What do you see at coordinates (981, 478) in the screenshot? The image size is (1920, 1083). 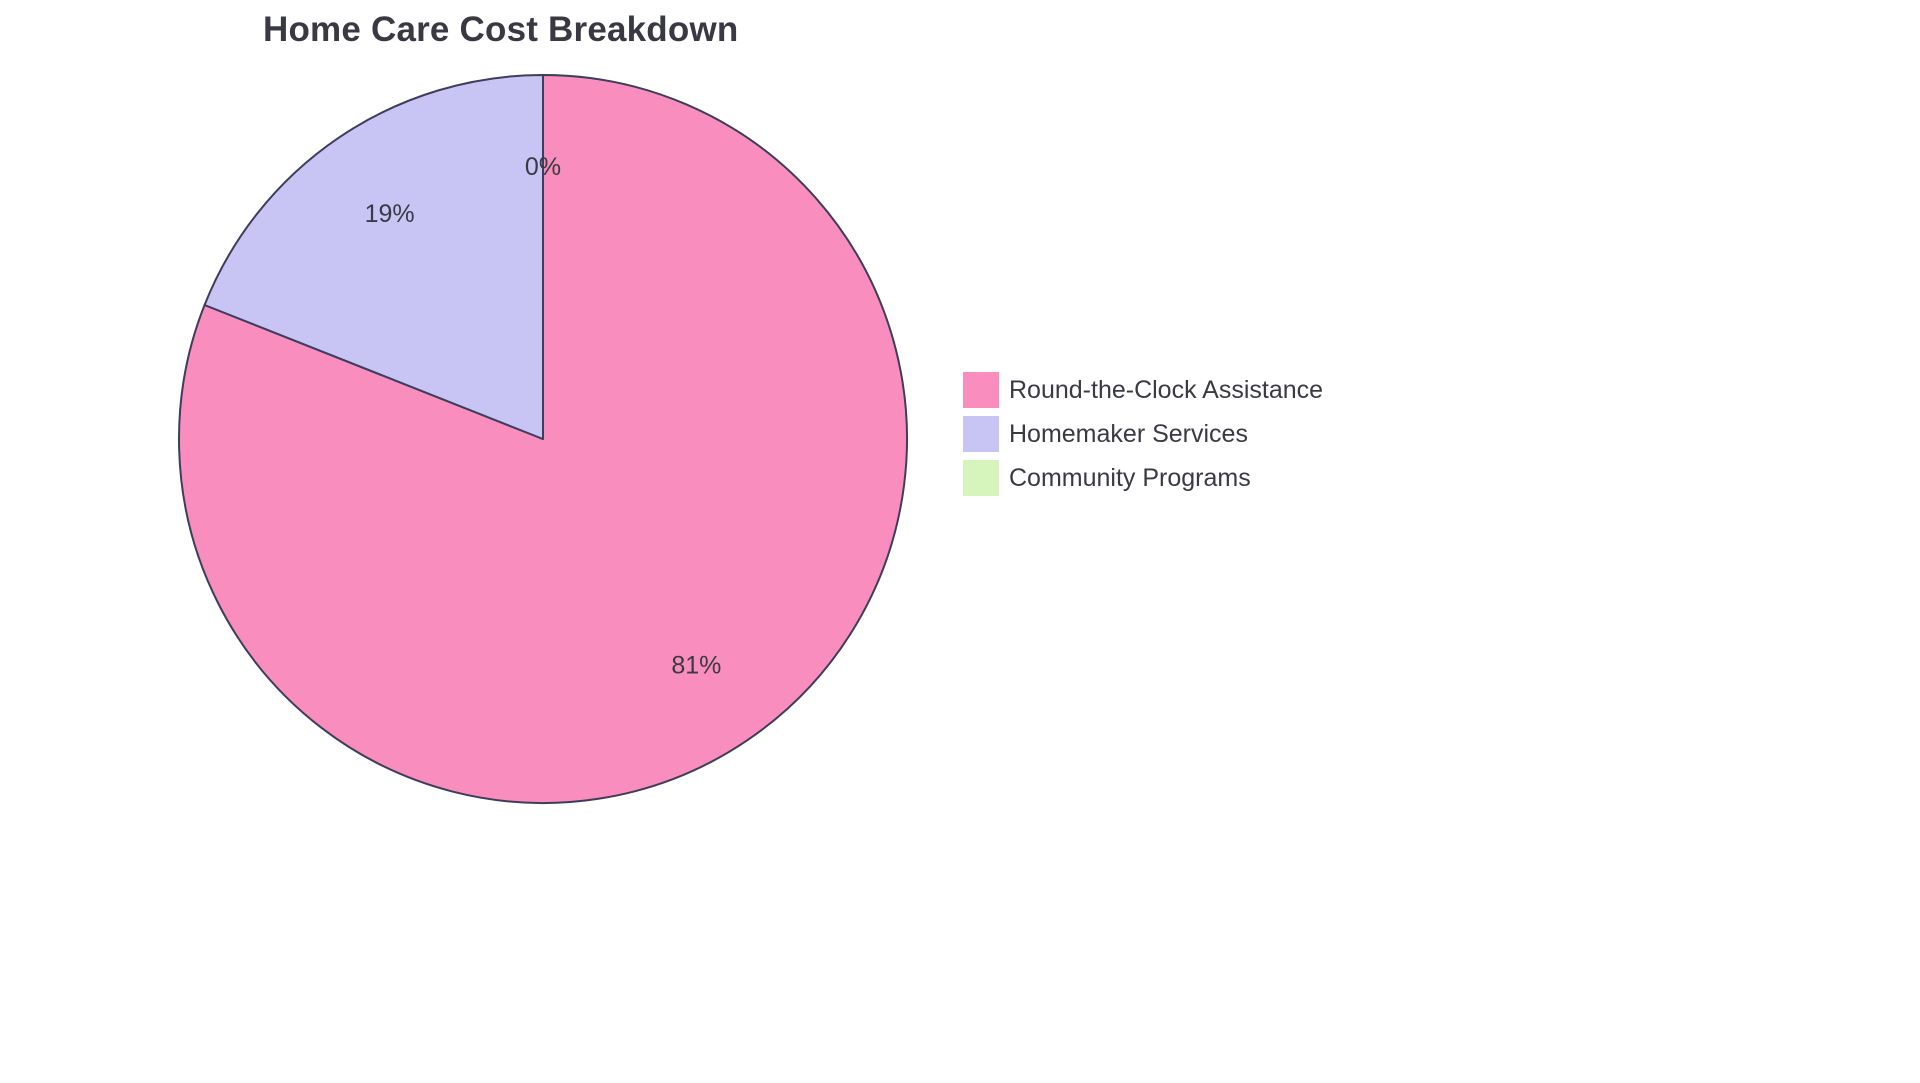 I see `legend-swatch-community-programs` at bounding box center [981, 478].